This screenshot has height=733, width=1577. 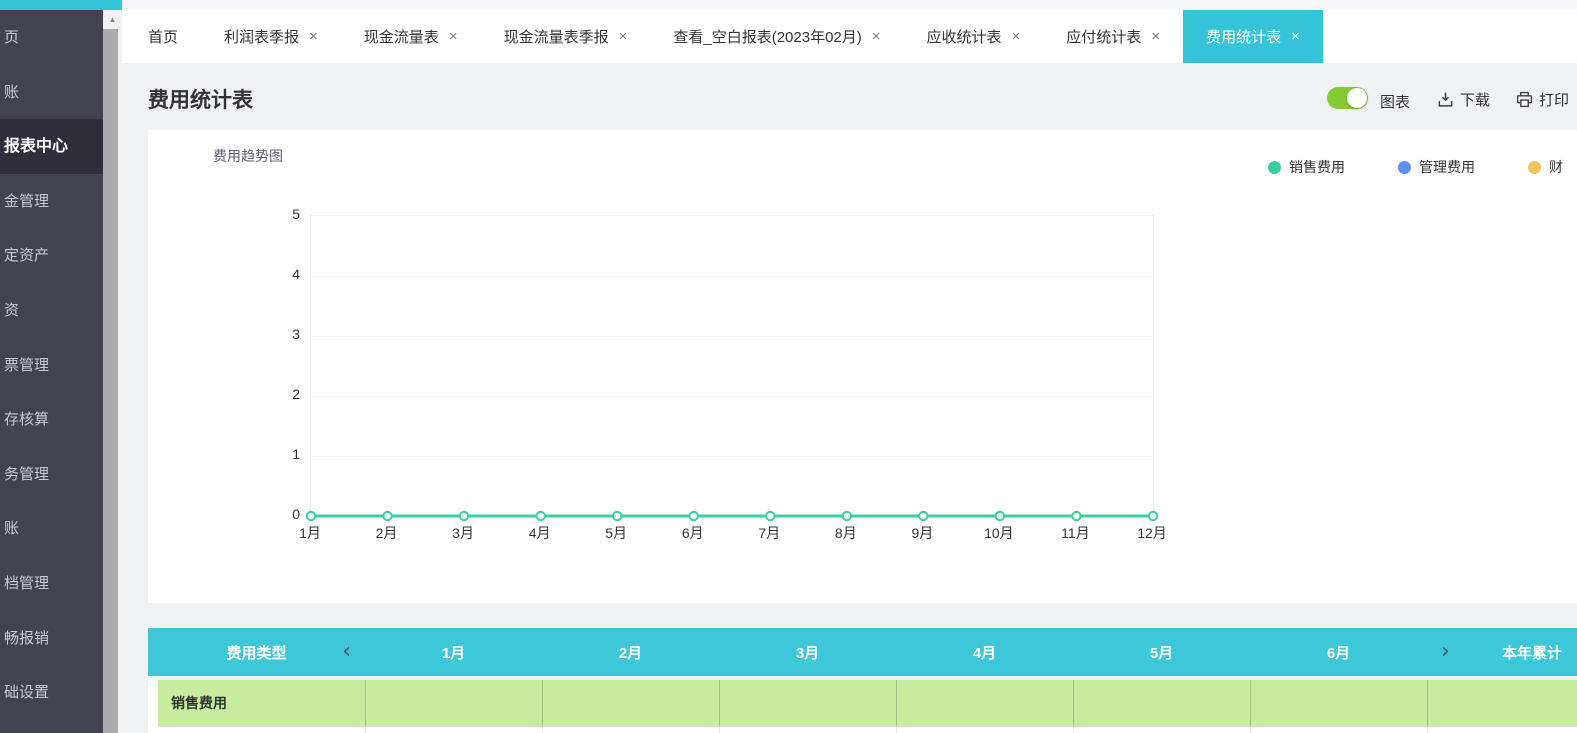 I want to click on table-body: 销售费用, so click(x=862, y=706).